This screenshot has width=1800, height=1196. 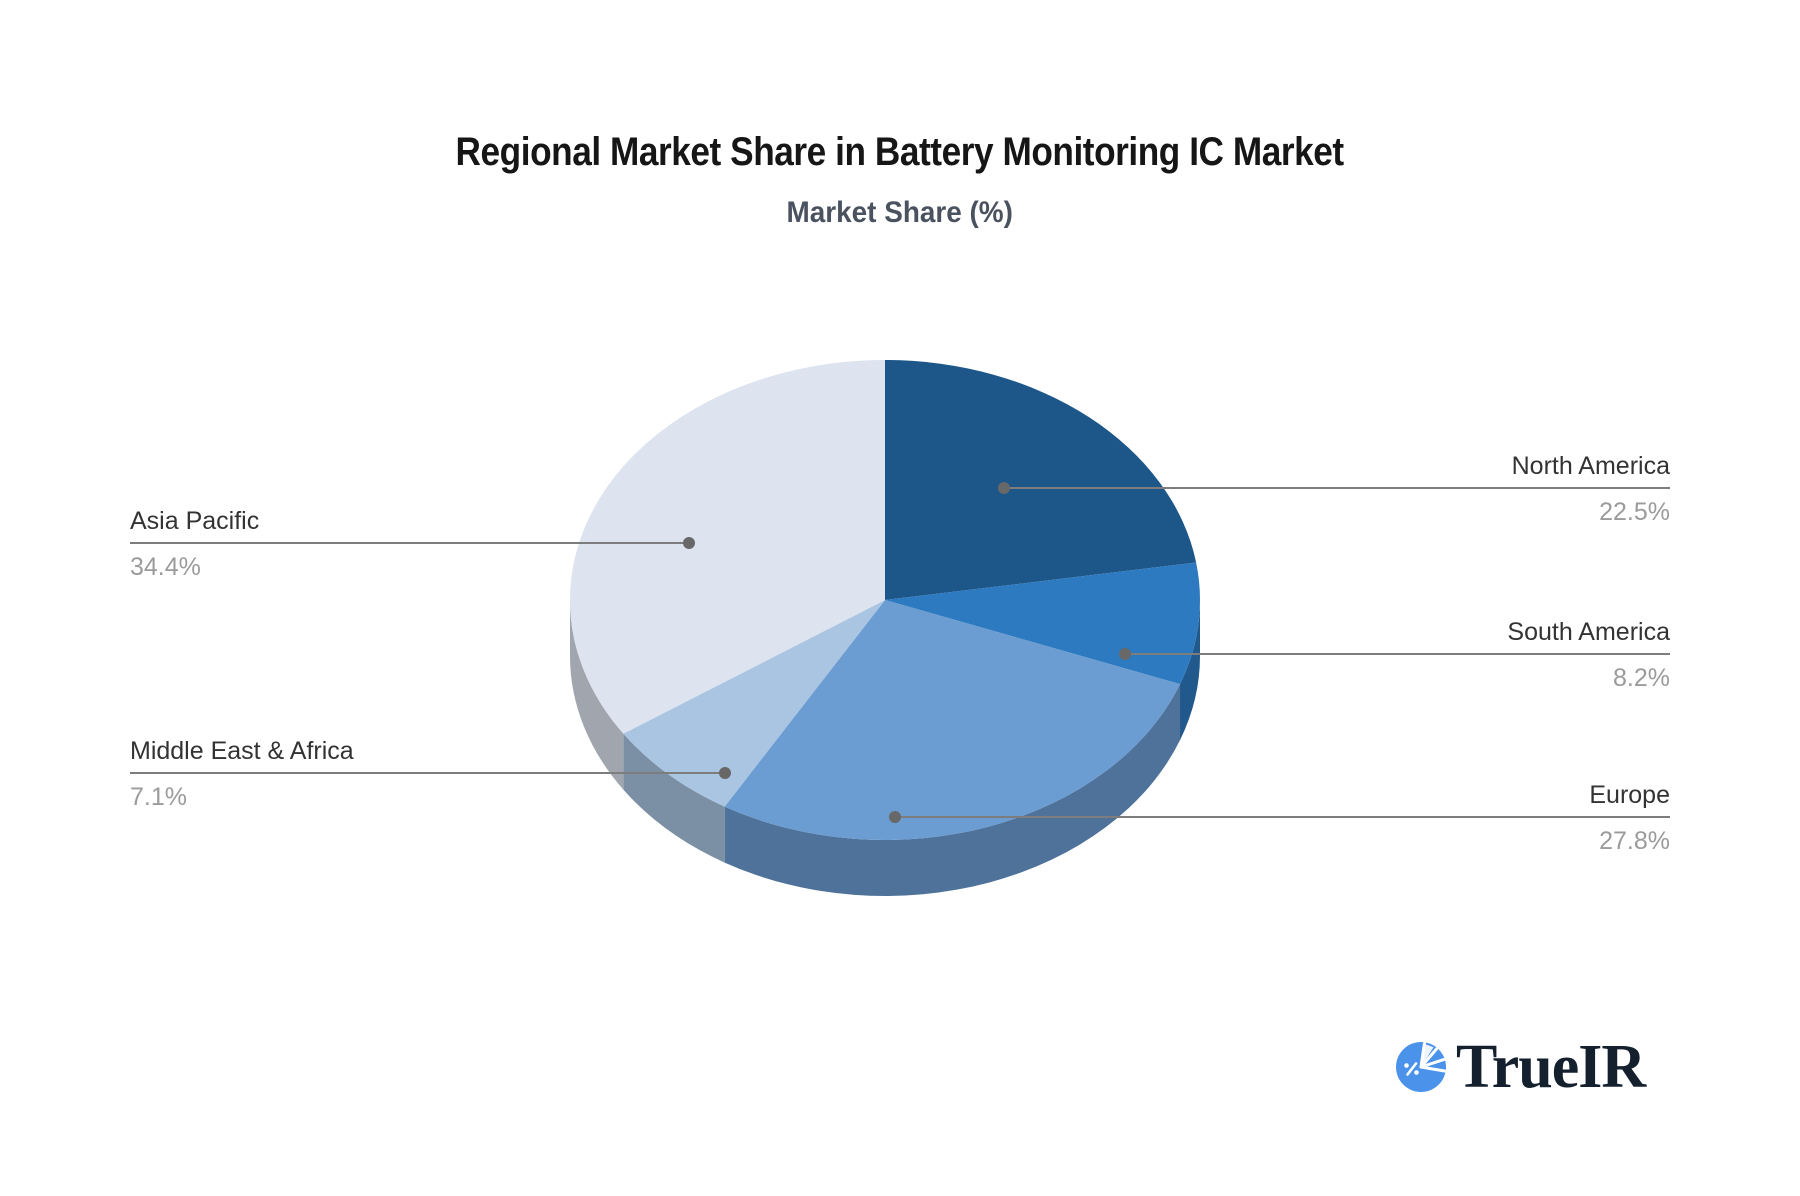 What do you see at coordinates (1190, 670) in the screenshot?
I see `pie-rim-south-america` at bounding box center [1190, 670].